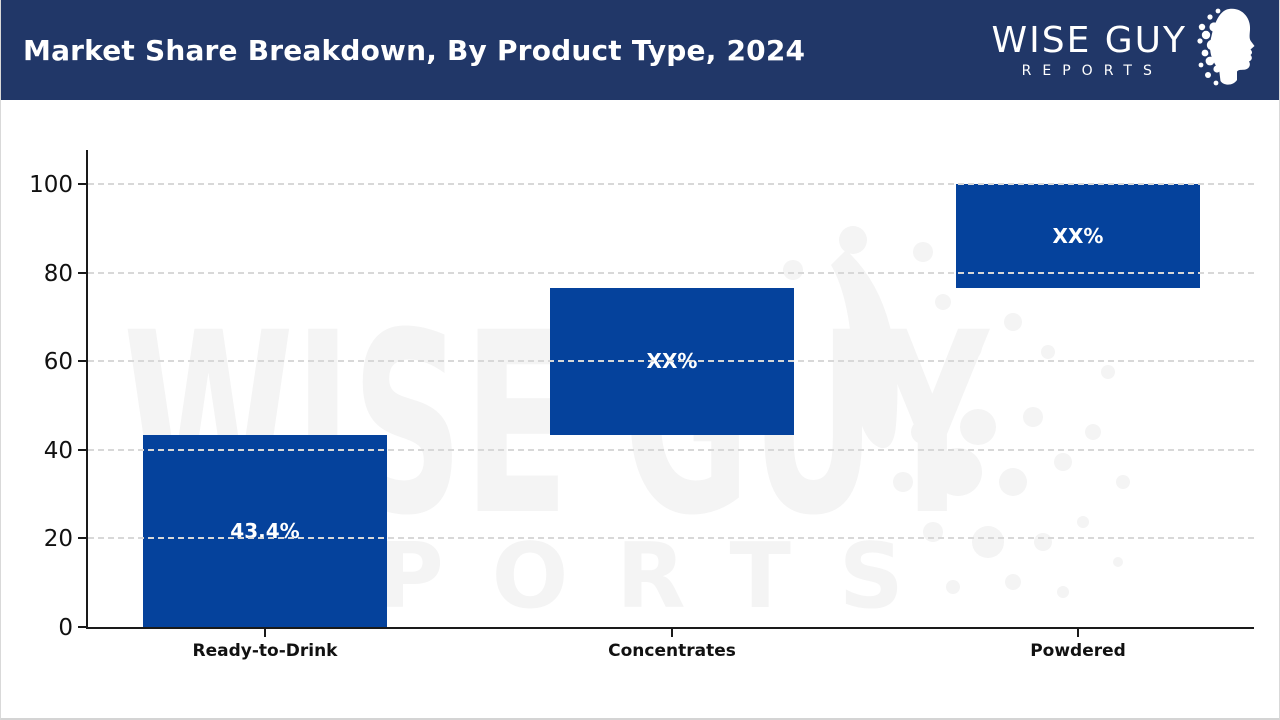 This screenshot has width=1280, height=720. I want to click on y-tick-label-100: 100, so click(51, 185).